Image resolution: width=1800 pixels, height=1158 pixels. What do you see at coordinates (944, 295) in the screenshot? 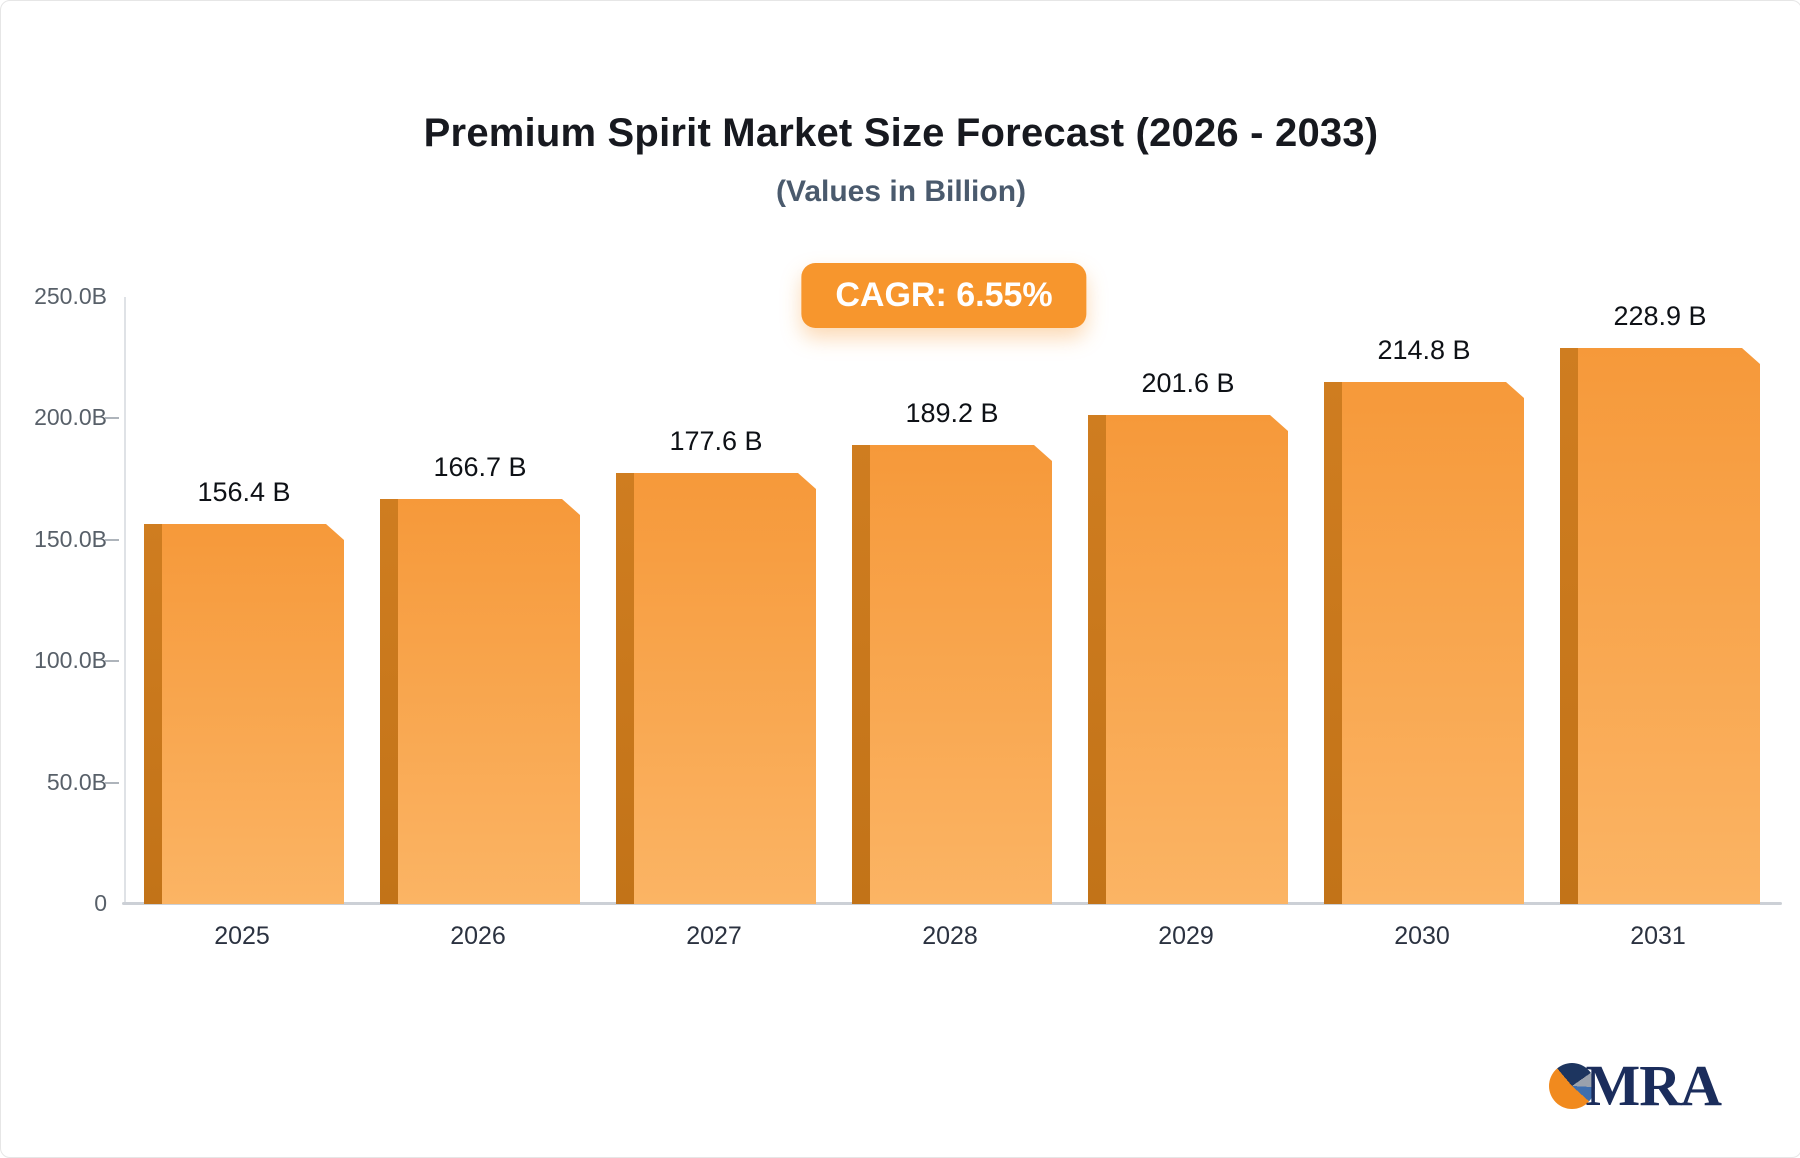
I see `cagr-badge: CAGR: 6.55%` at bounding box center [944, 295].